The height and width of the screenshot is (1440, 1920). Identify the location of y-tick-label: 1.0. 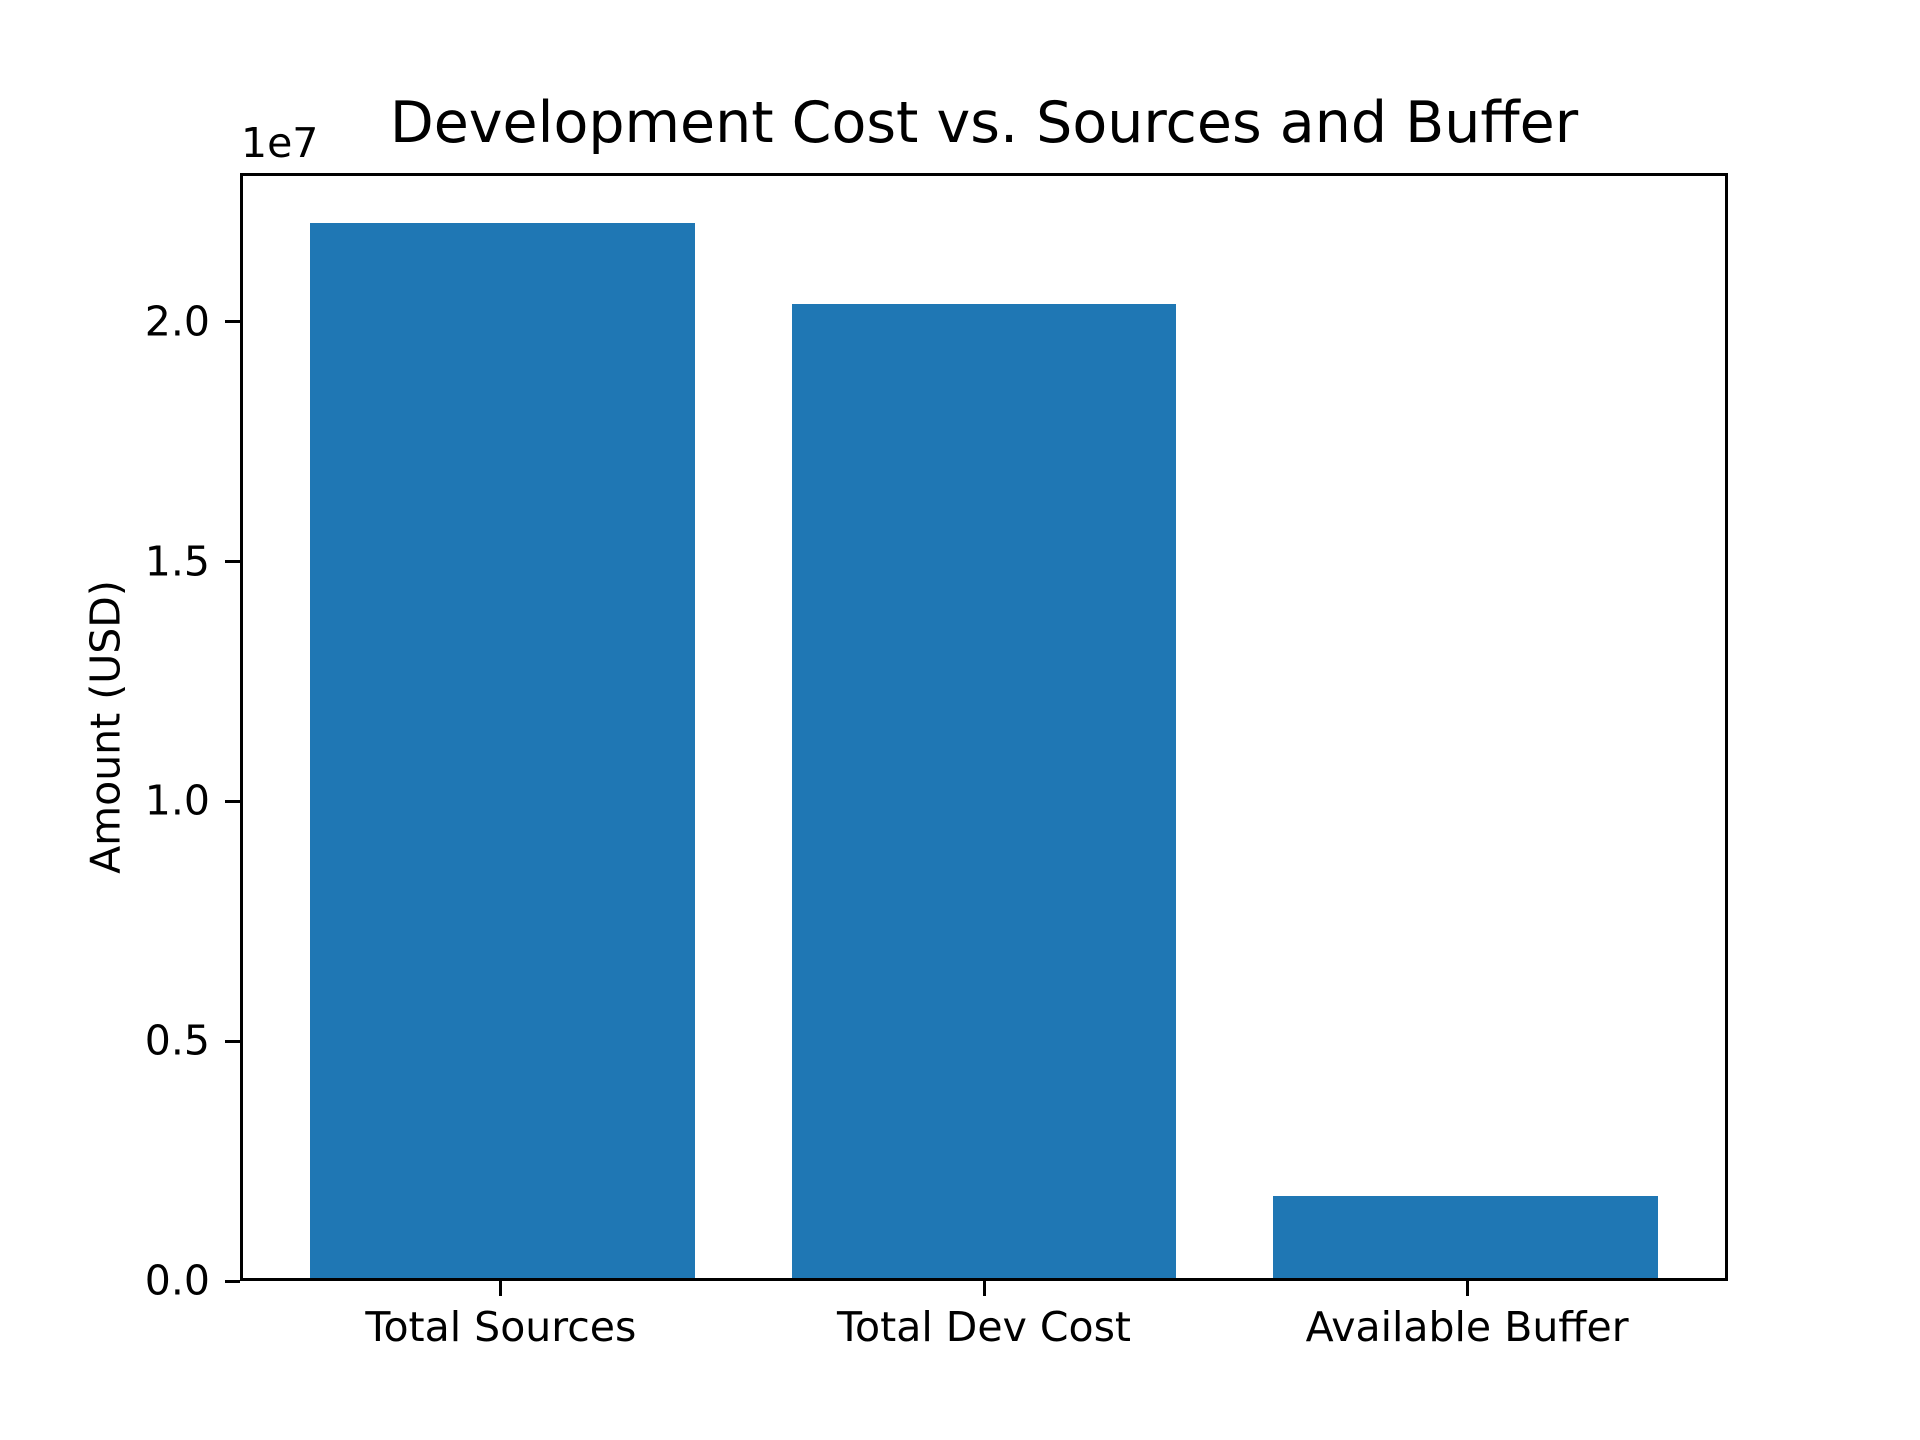
(177, 800).